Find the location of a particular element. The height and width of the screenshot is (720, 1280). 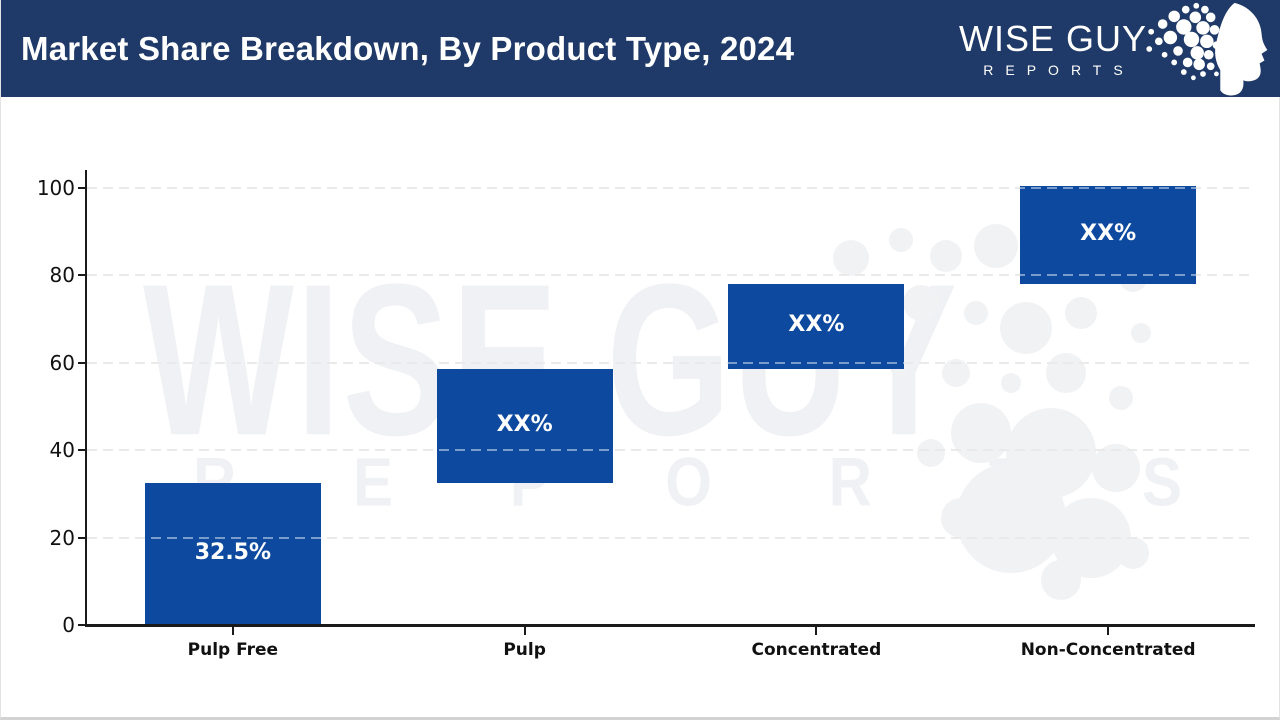

x-axis-line is located at coordinates (670, 625).